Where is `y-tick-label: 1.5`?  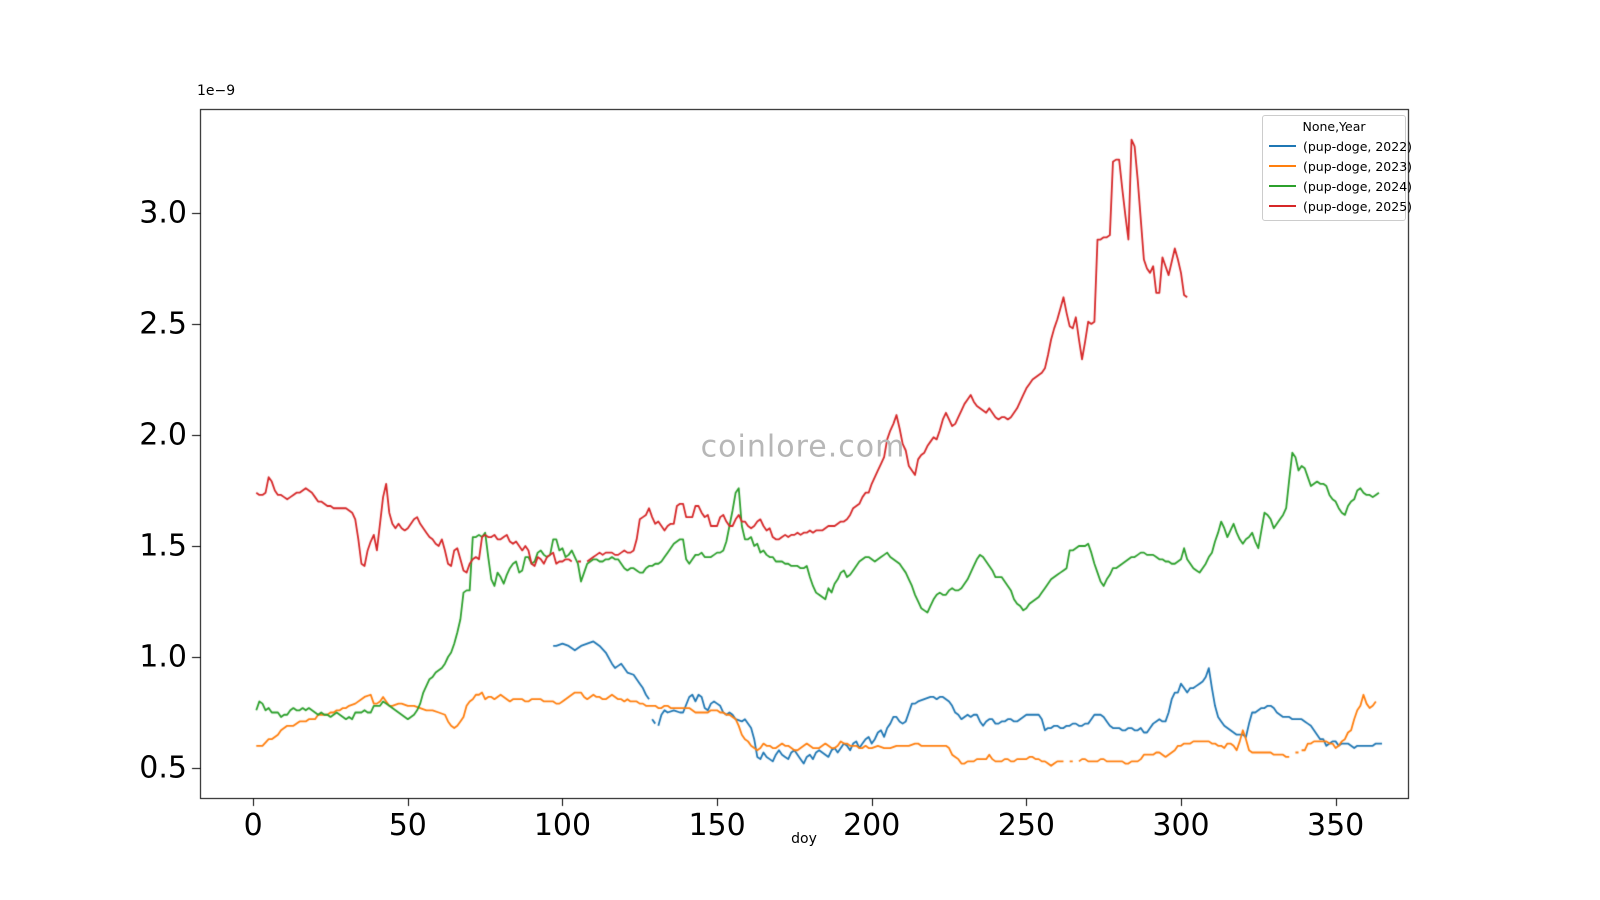
y-tick-label: 1.5 is located at coordinates (163, 546).